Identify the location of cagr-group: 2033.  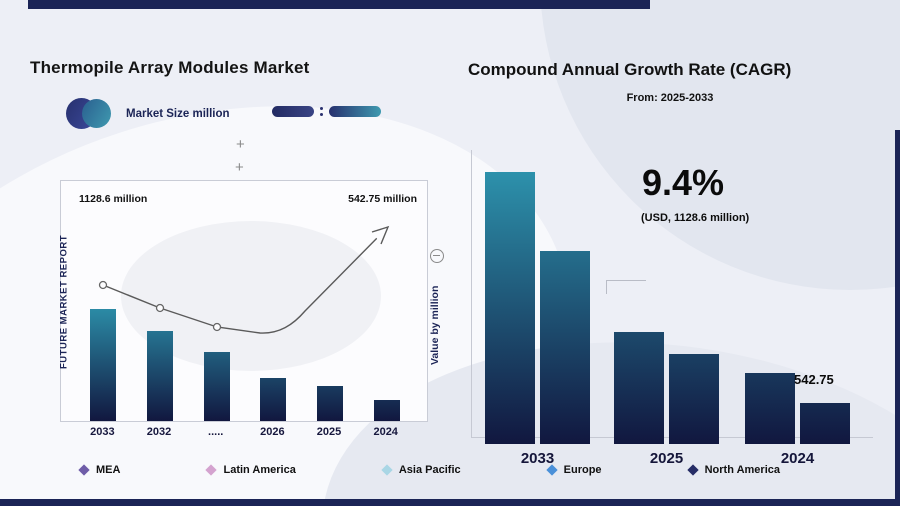
(537, 319).